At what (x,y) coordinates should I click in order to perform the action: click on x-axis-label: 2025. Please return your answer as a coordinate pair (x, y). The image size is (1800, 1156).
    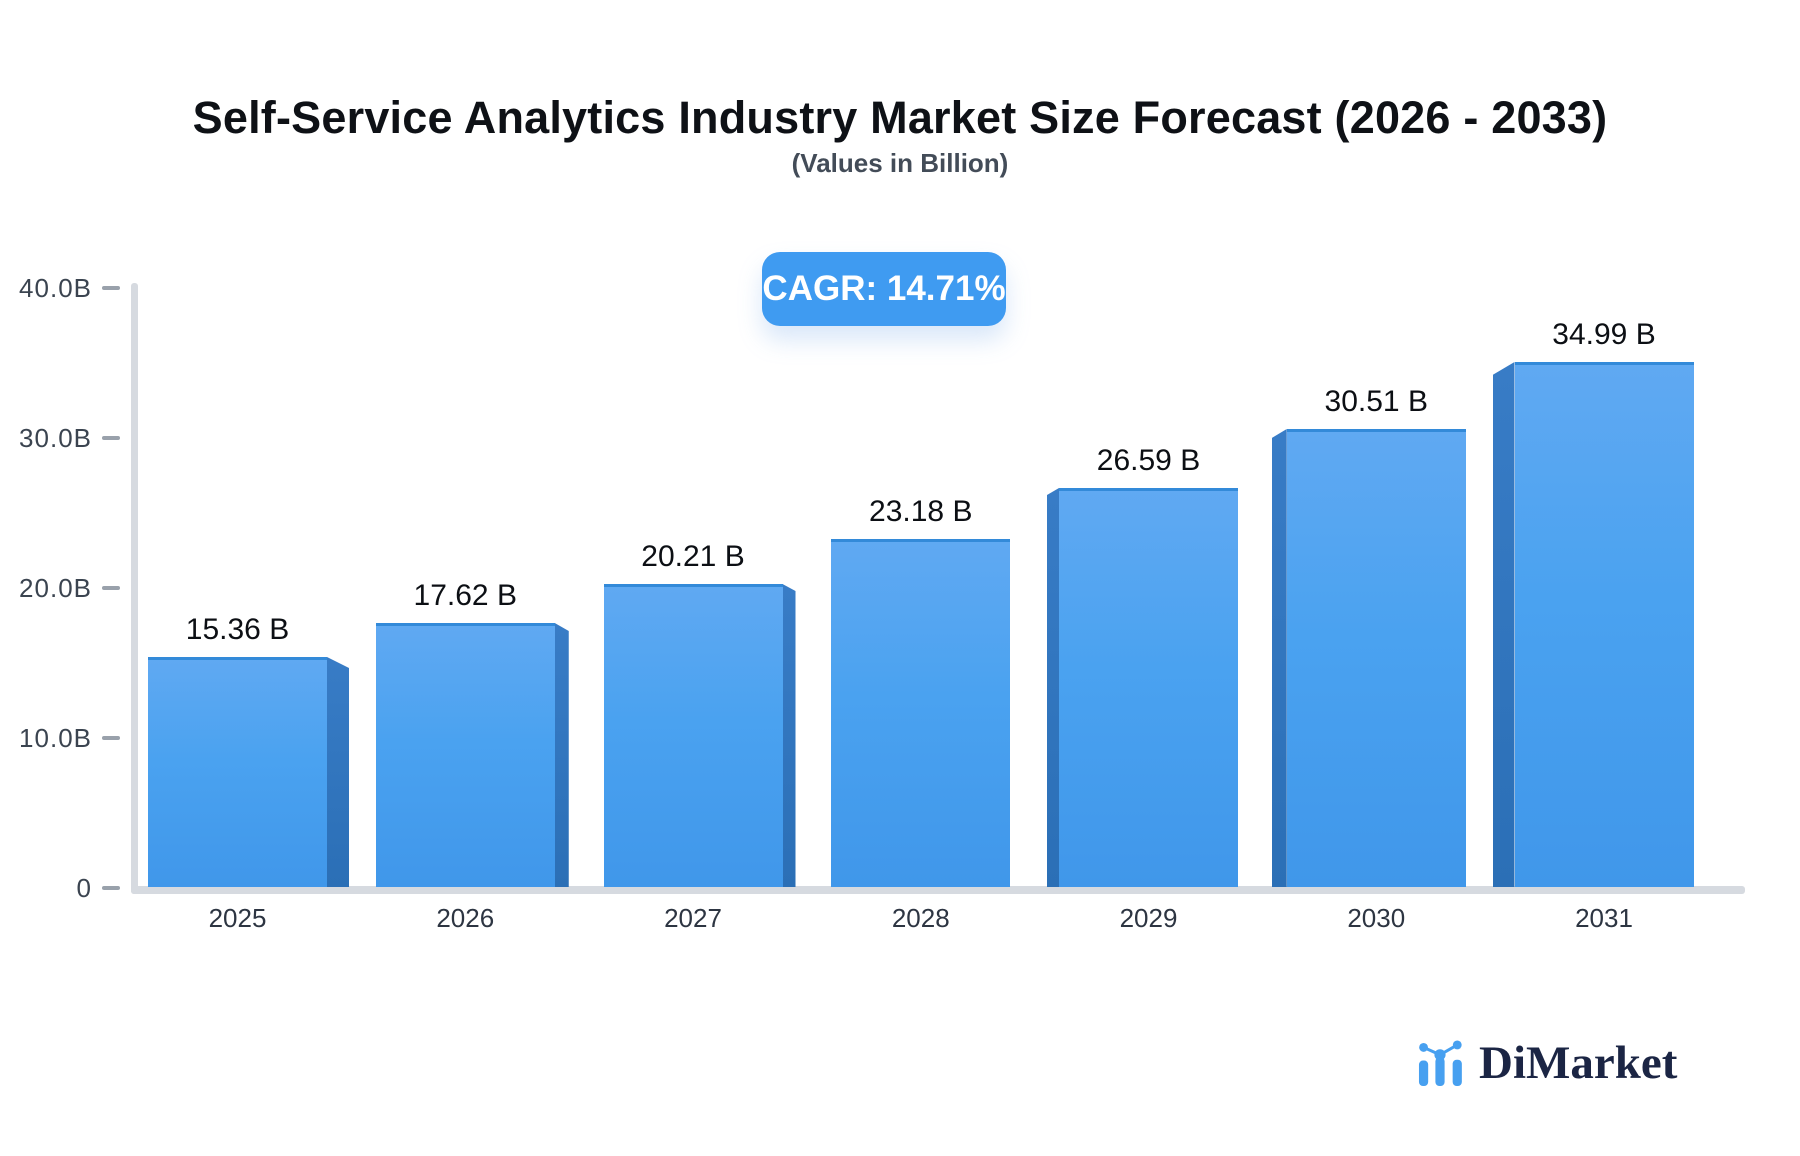
    Looking at the image, I should click on (237, 918).